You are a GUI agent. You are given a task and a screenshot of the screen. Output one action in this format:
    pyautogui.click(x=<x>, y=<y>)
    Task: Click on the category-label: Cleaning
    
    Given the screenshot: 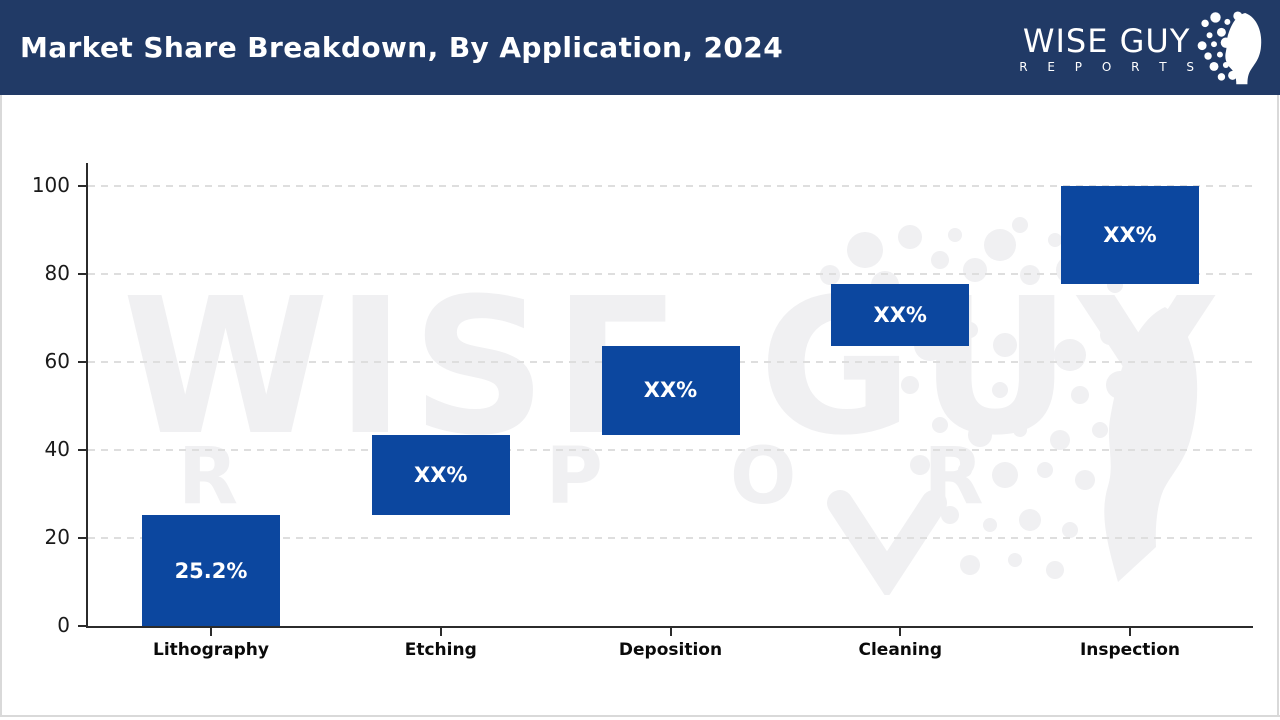 What is the action you would take?
    pyautogui.click(x=900, y=650)
    